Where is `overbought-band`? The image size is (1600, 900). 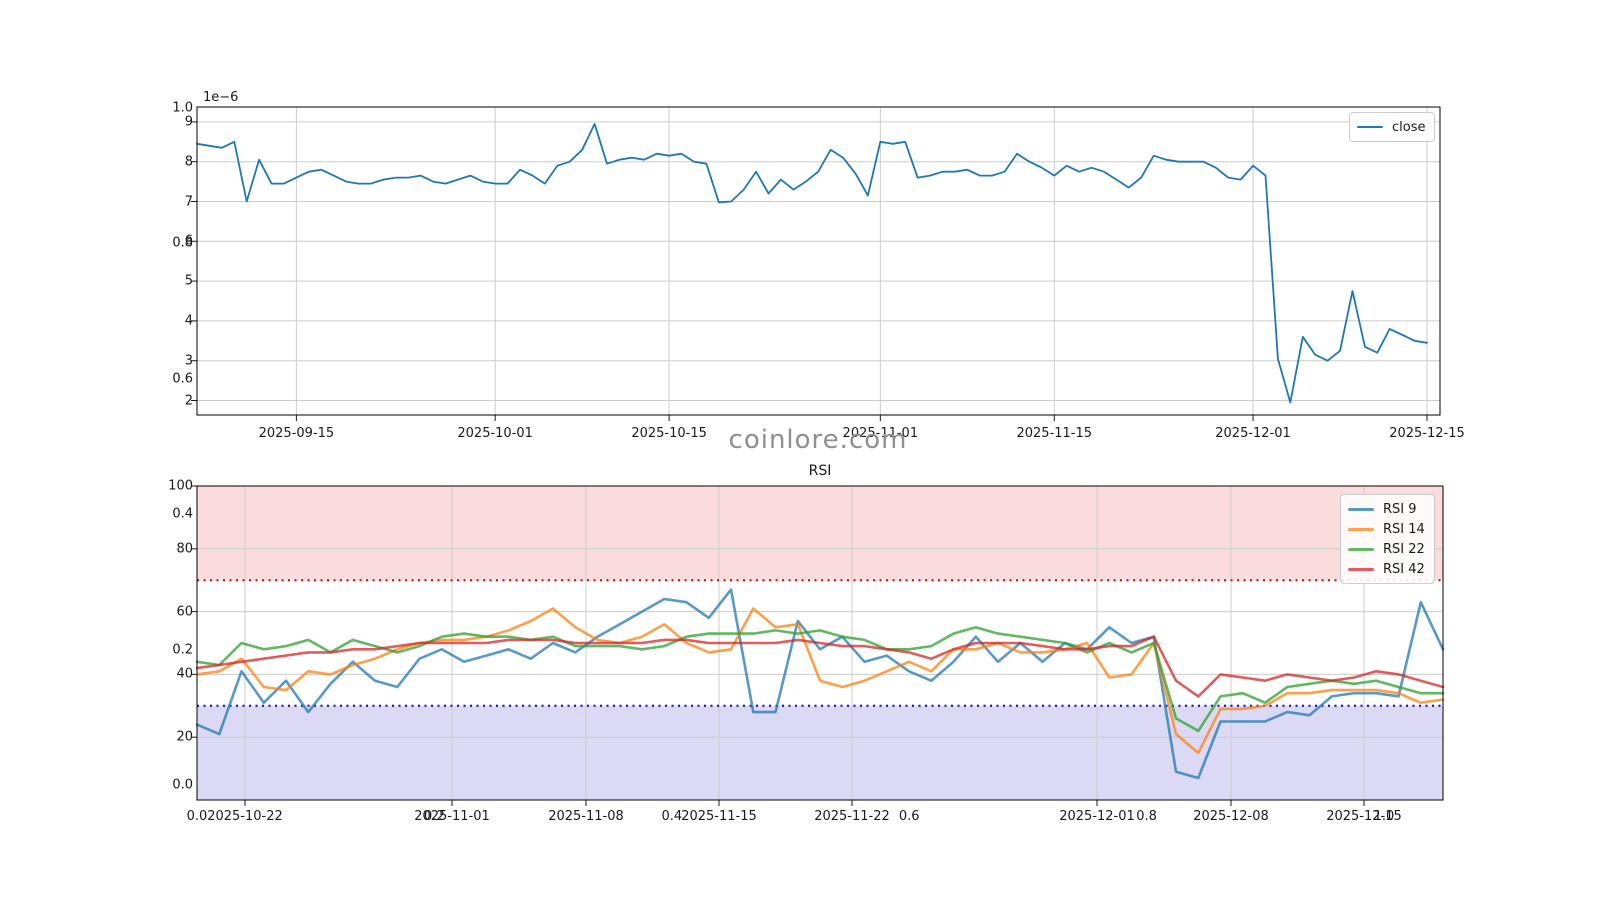 overbought-band is located at coordinates (820, 533).